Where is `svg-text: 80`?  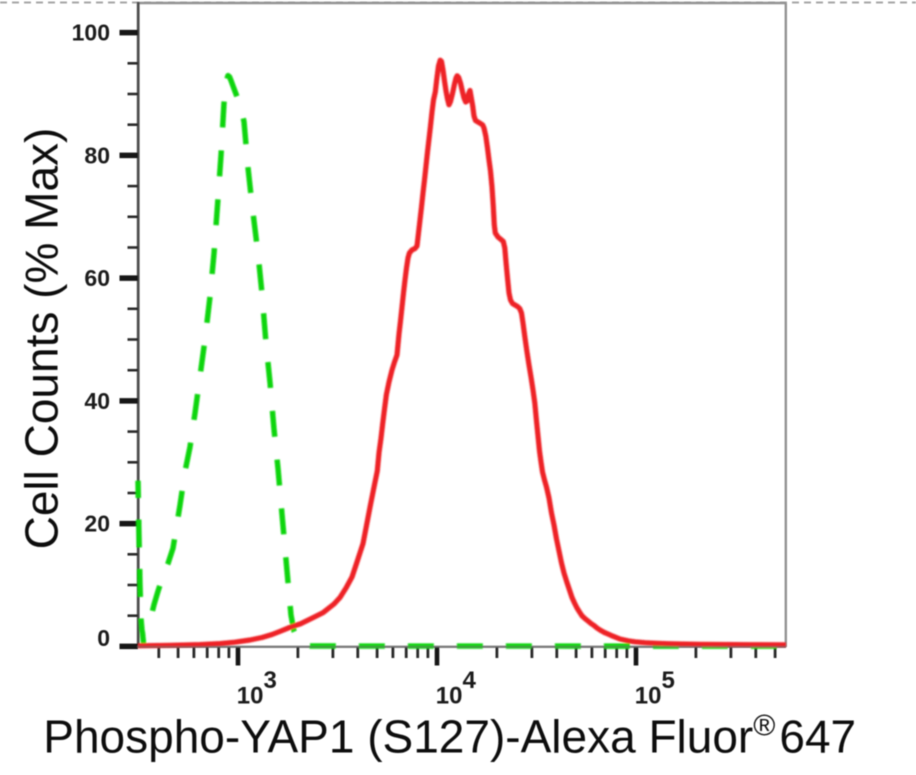 svg-text: 80 is located at coordinates (97, 155).